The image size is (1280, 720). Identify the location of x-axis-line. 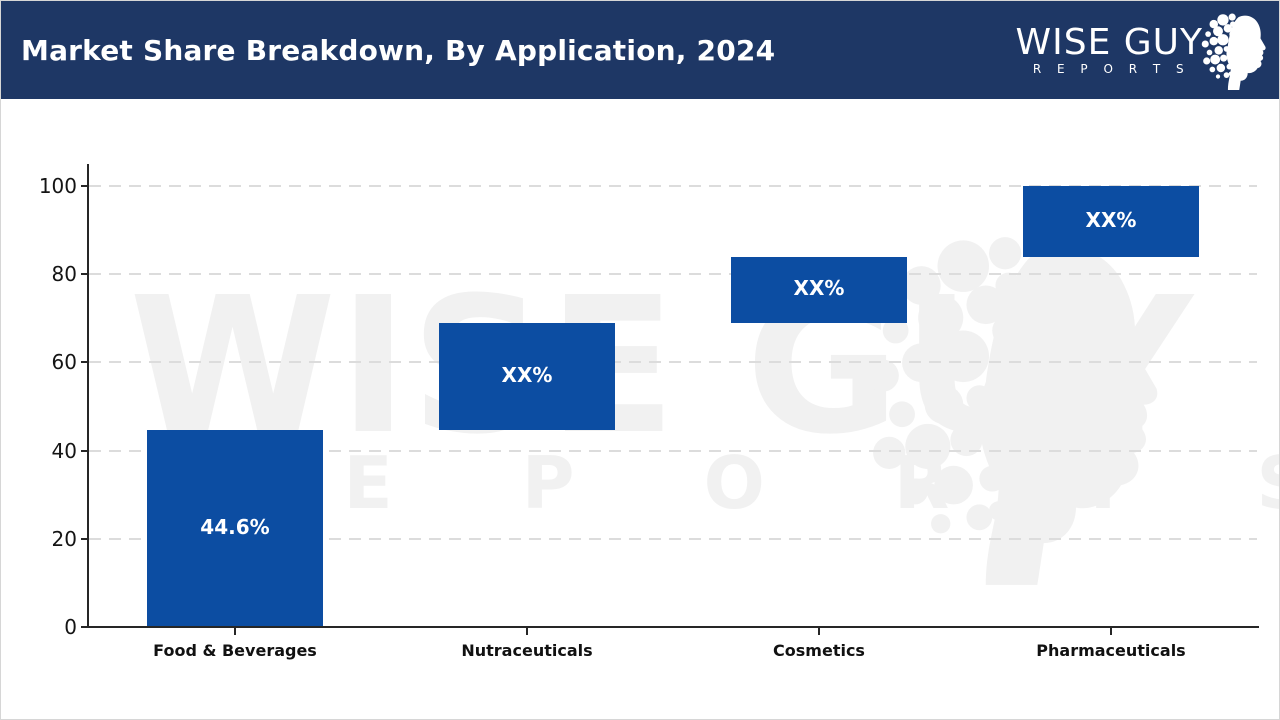
(673, 627).